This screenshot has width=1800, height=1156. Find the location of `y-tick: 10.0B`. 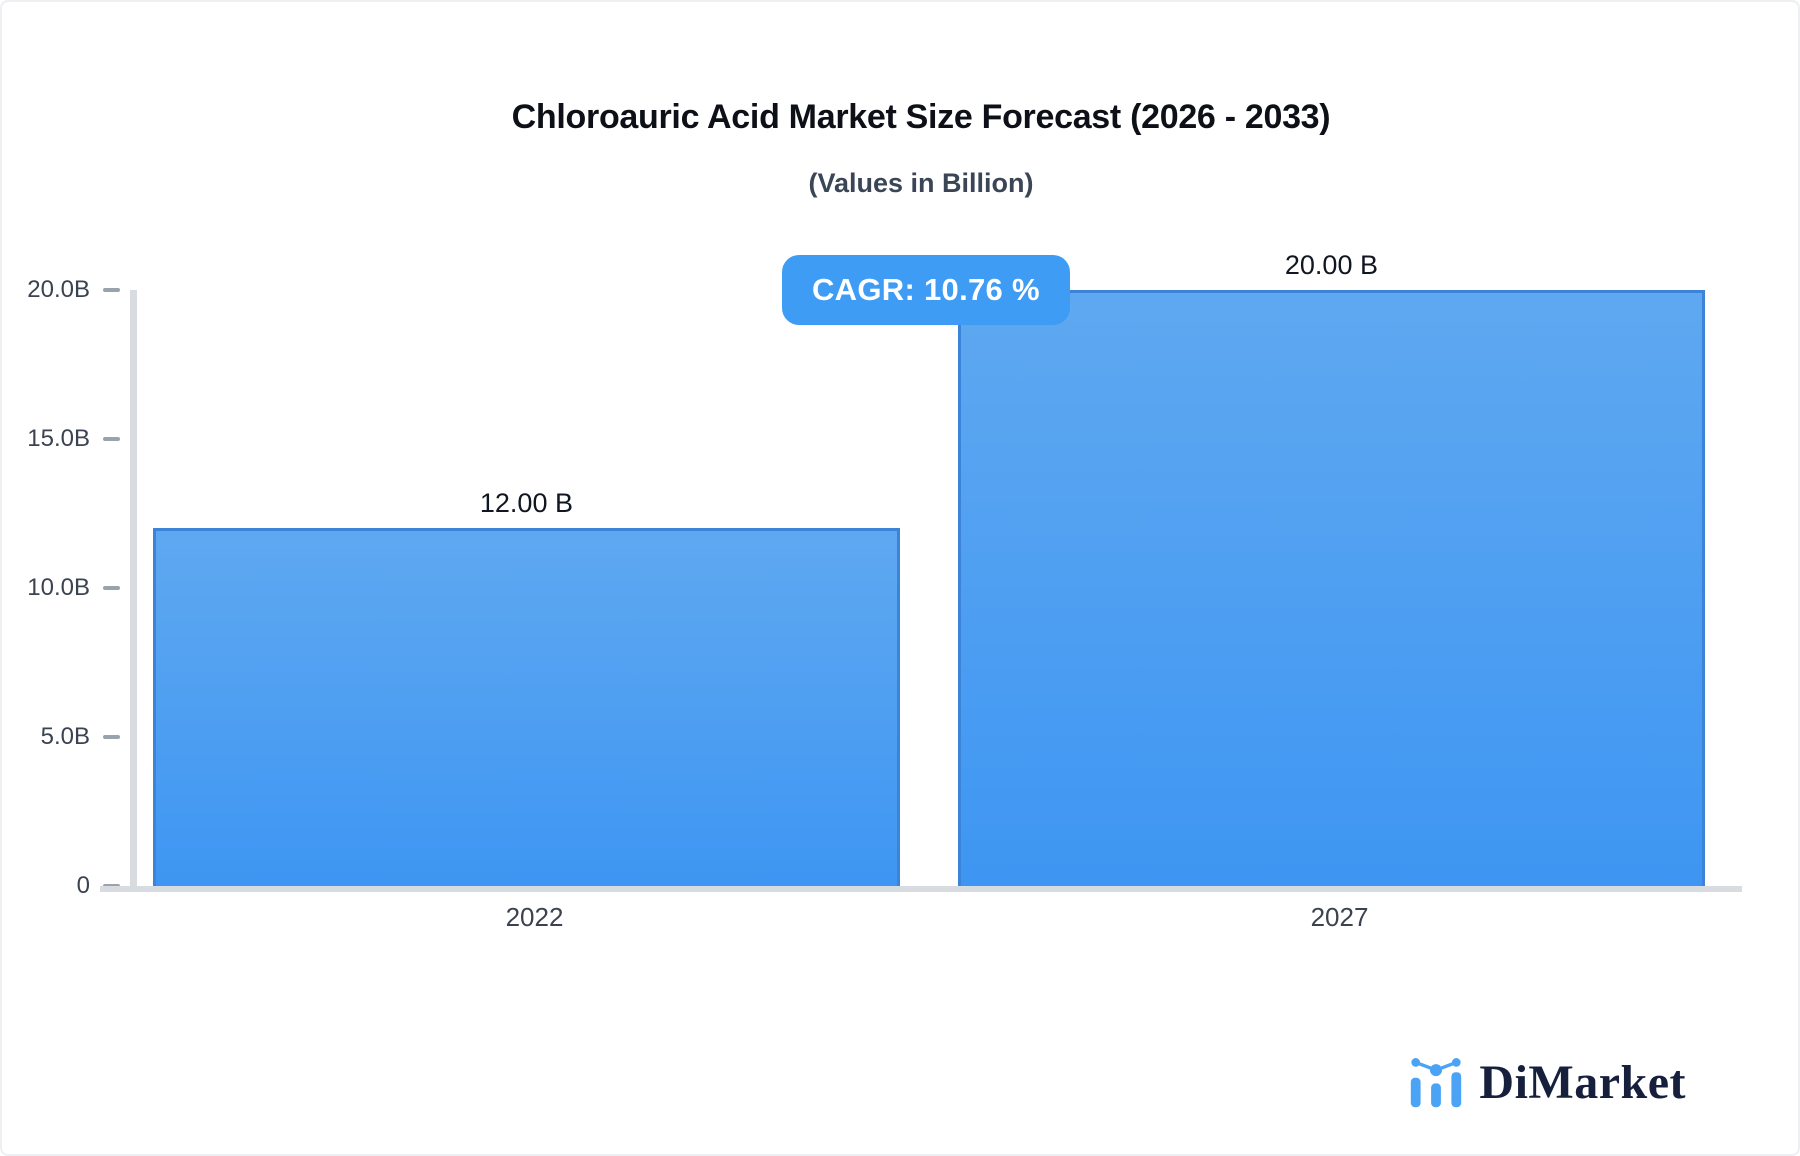

y-tick: 10.0B is located at coordinates (73, 588).